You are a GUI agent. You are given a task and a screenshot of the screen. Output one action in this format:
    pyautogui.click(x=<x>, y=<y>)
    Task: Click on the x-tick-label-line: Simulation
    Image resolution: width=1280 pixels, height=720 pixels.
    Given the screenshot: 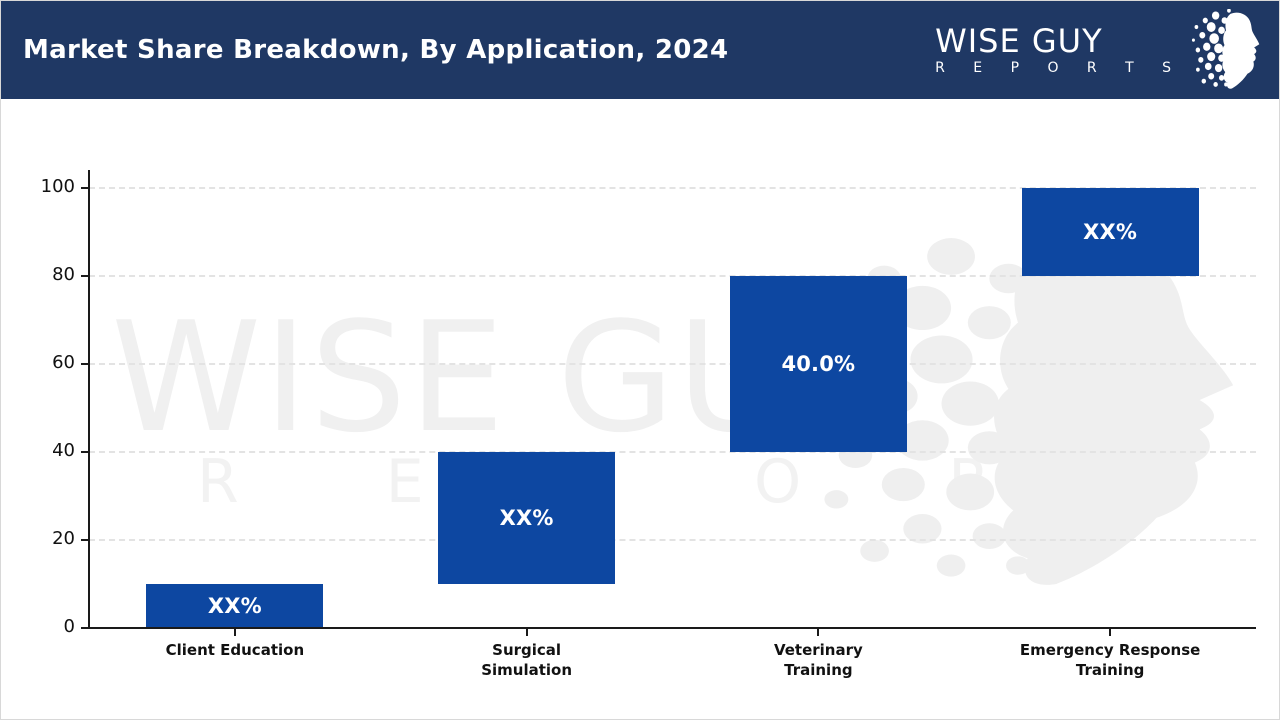 What is the action you would take?
    pyautogui.click(x=527, y=670)
    